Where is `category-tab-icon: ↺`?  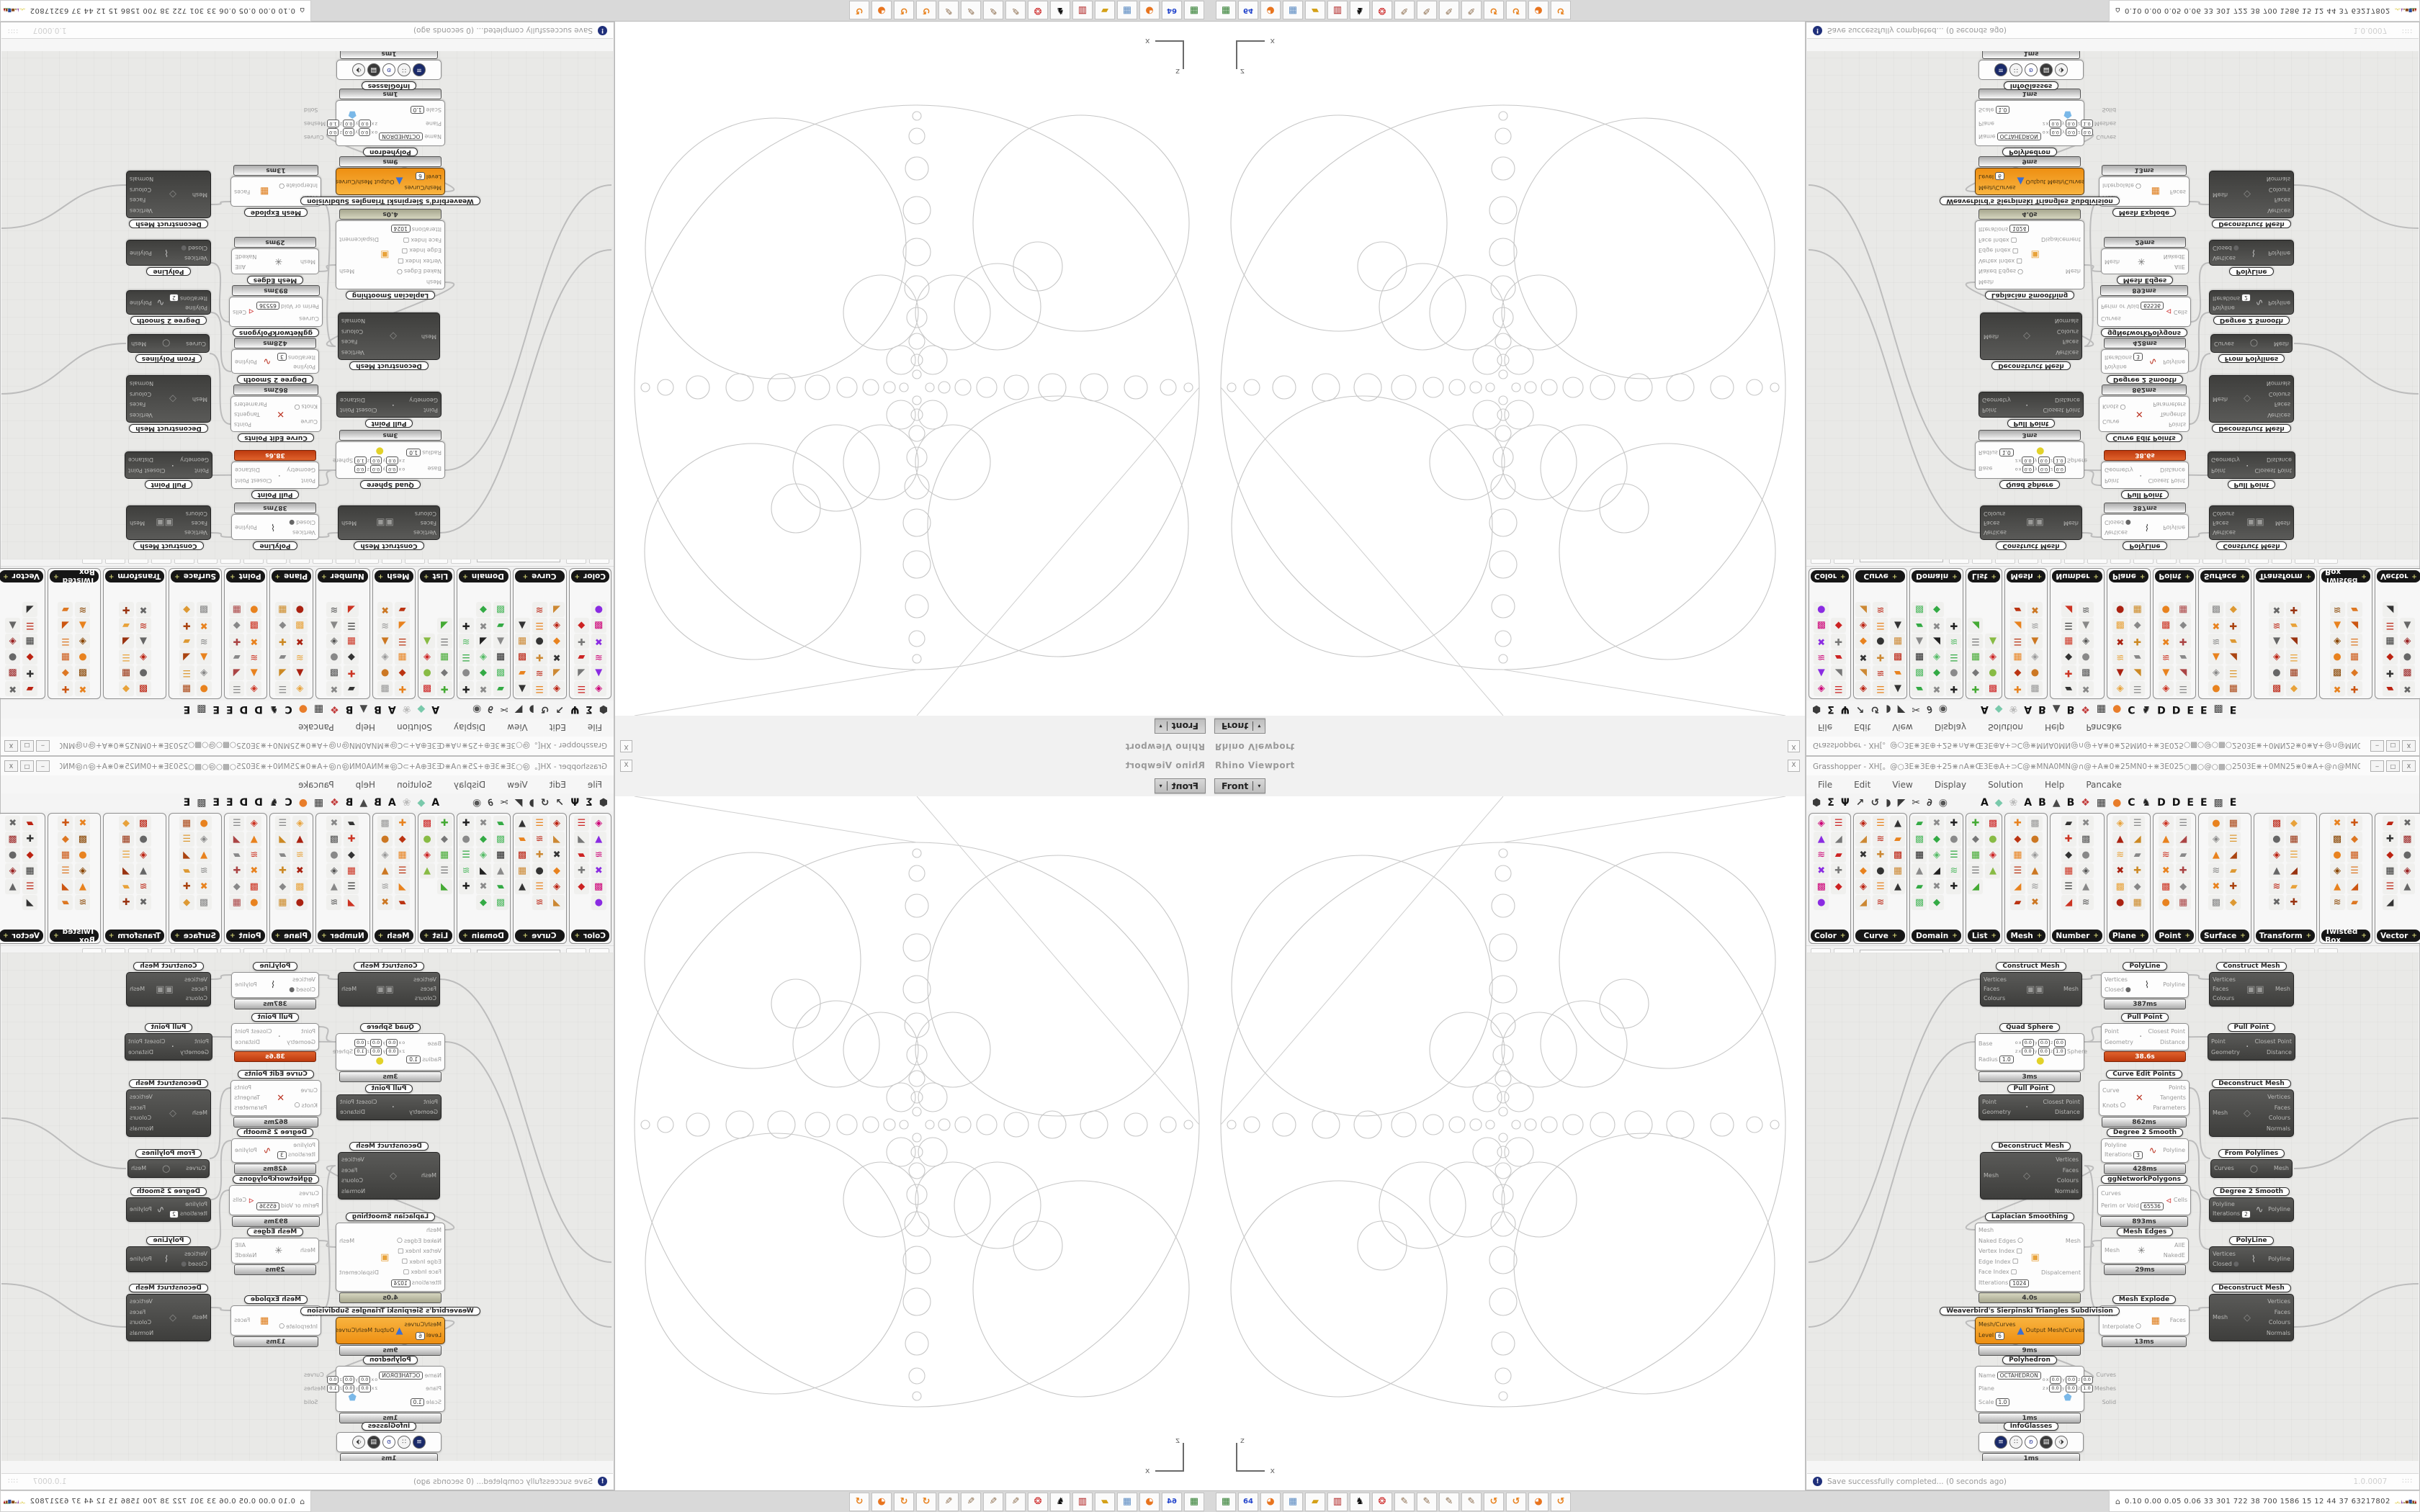
category-tab-icon: ↺ is located at coordinates (1875, 709).